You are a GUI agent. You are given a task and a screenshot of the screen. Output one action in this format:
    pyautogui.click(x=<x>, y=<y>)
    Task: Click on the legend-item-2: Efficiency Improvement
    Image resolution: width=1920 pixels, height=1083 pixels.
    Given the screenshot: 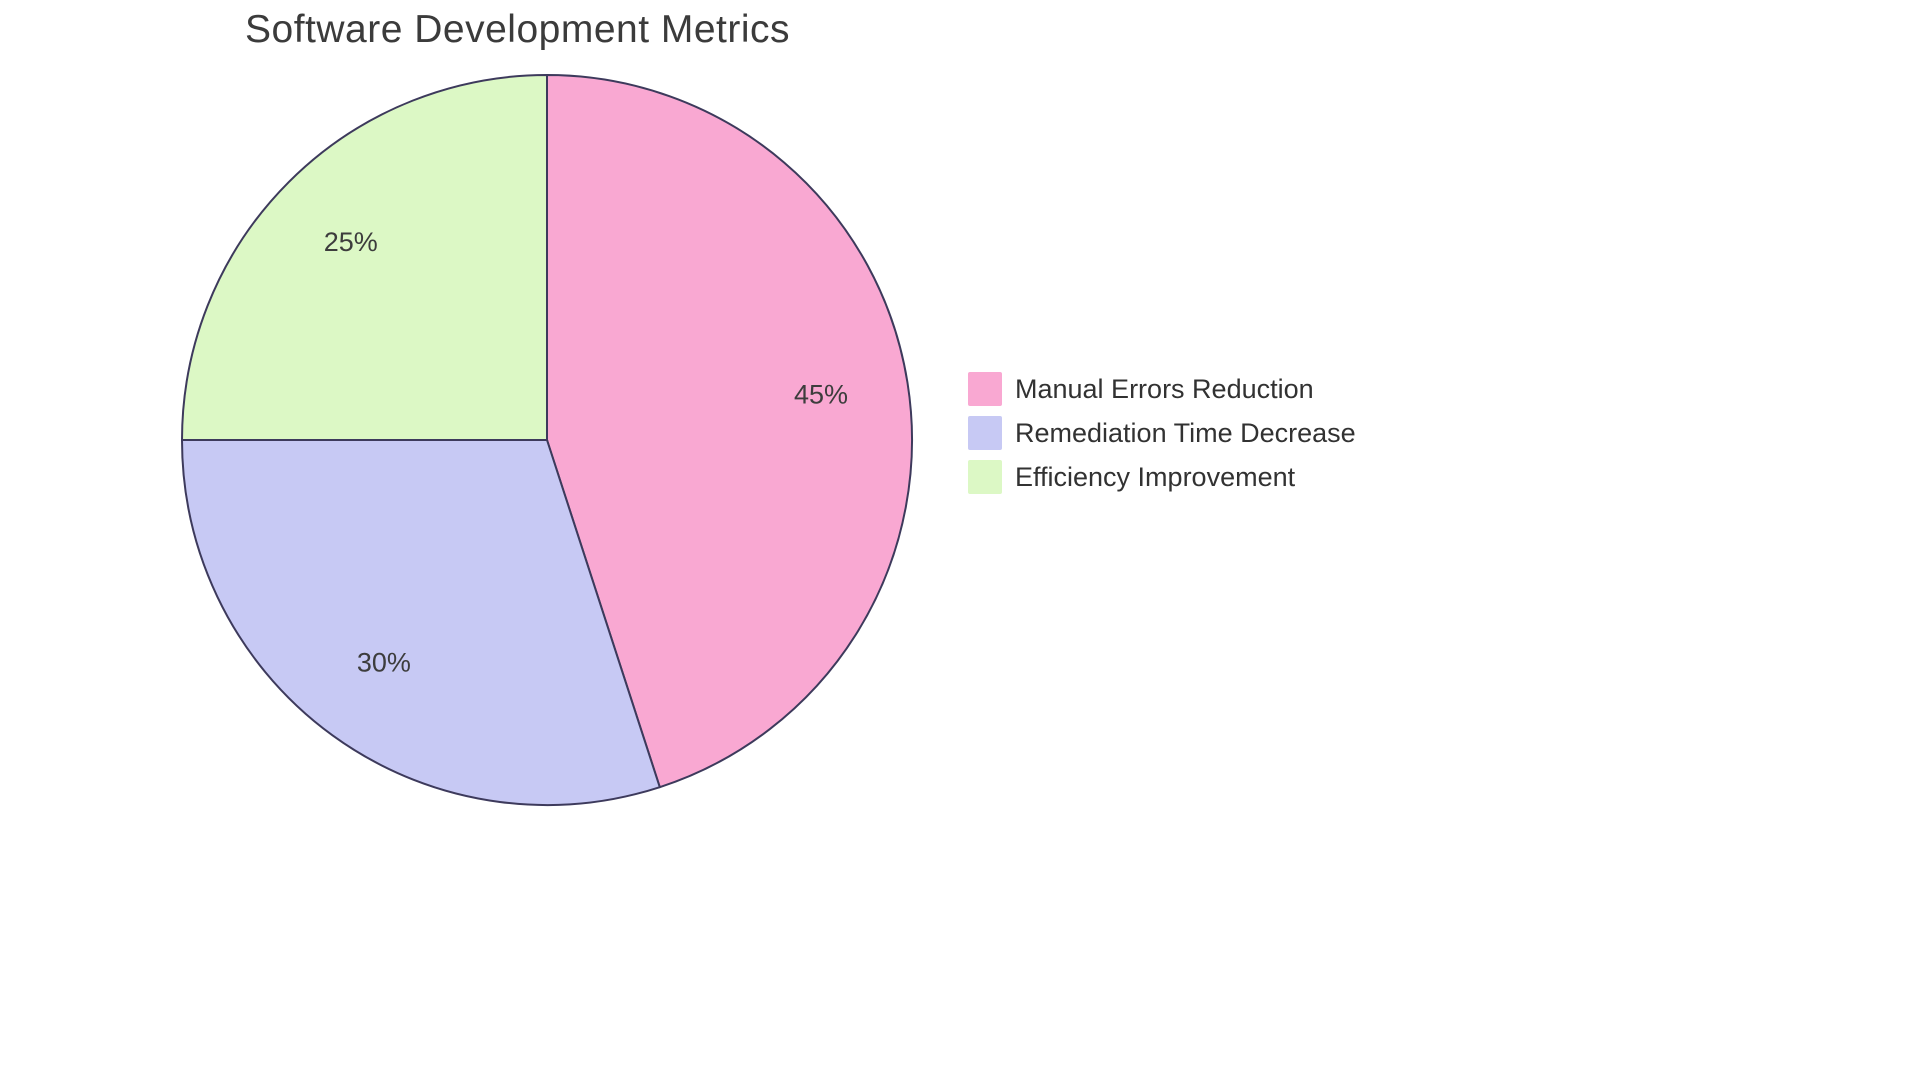 What is the action you would take?
    pyautogui.click(x=1162, y=477)
    